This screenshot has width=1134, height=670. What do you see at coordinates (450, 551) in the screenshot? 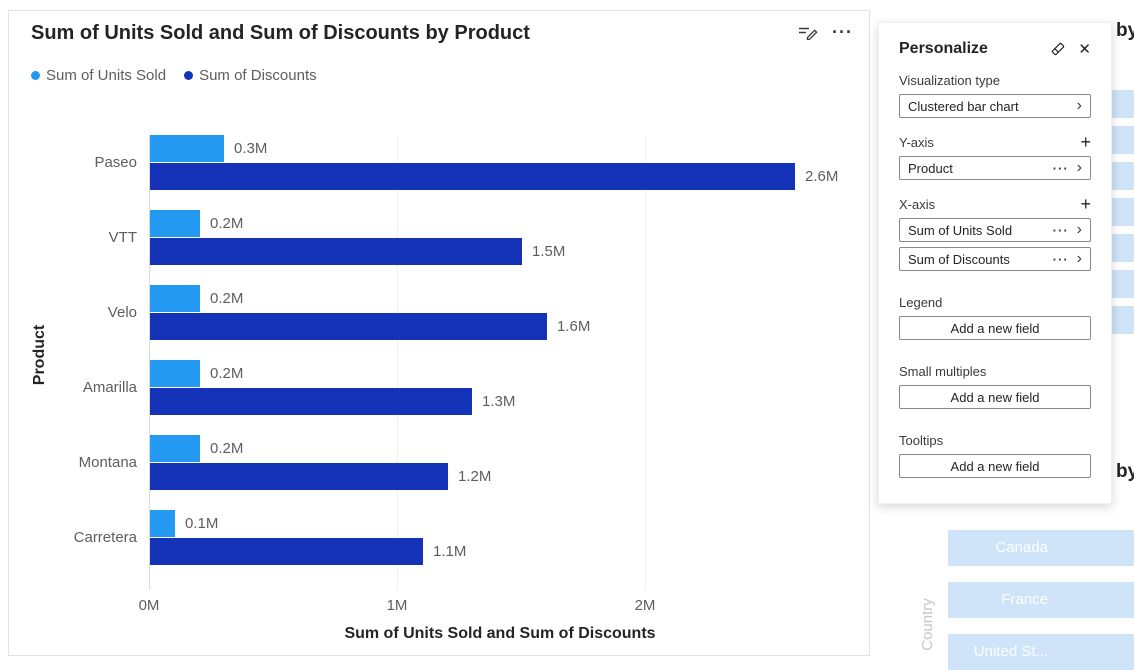
I see `data-label: 1.1M` at bounding box center [450, 551].